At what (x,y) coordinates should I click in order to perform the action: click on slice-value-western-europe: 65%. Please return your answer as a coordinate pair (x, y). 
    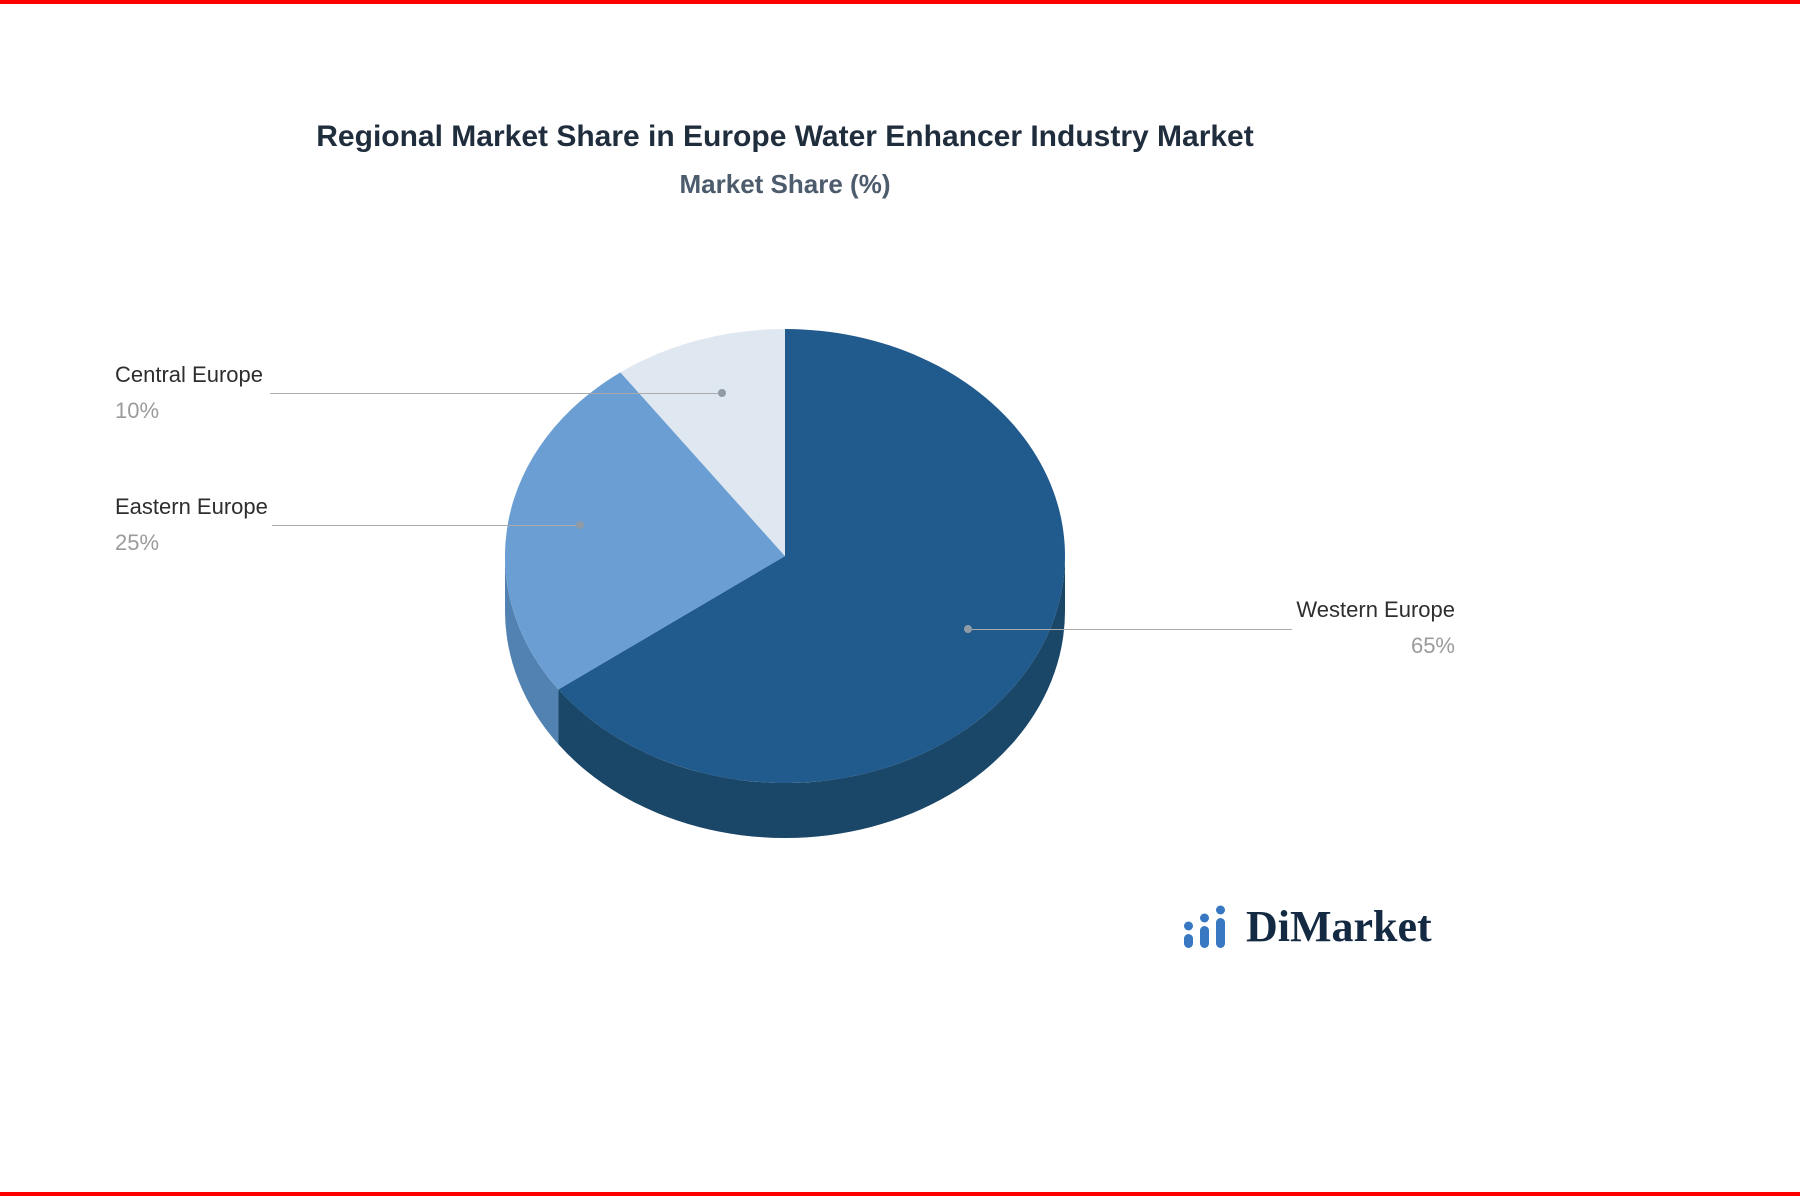
    Looking at the image, I should click on (1432, 646).